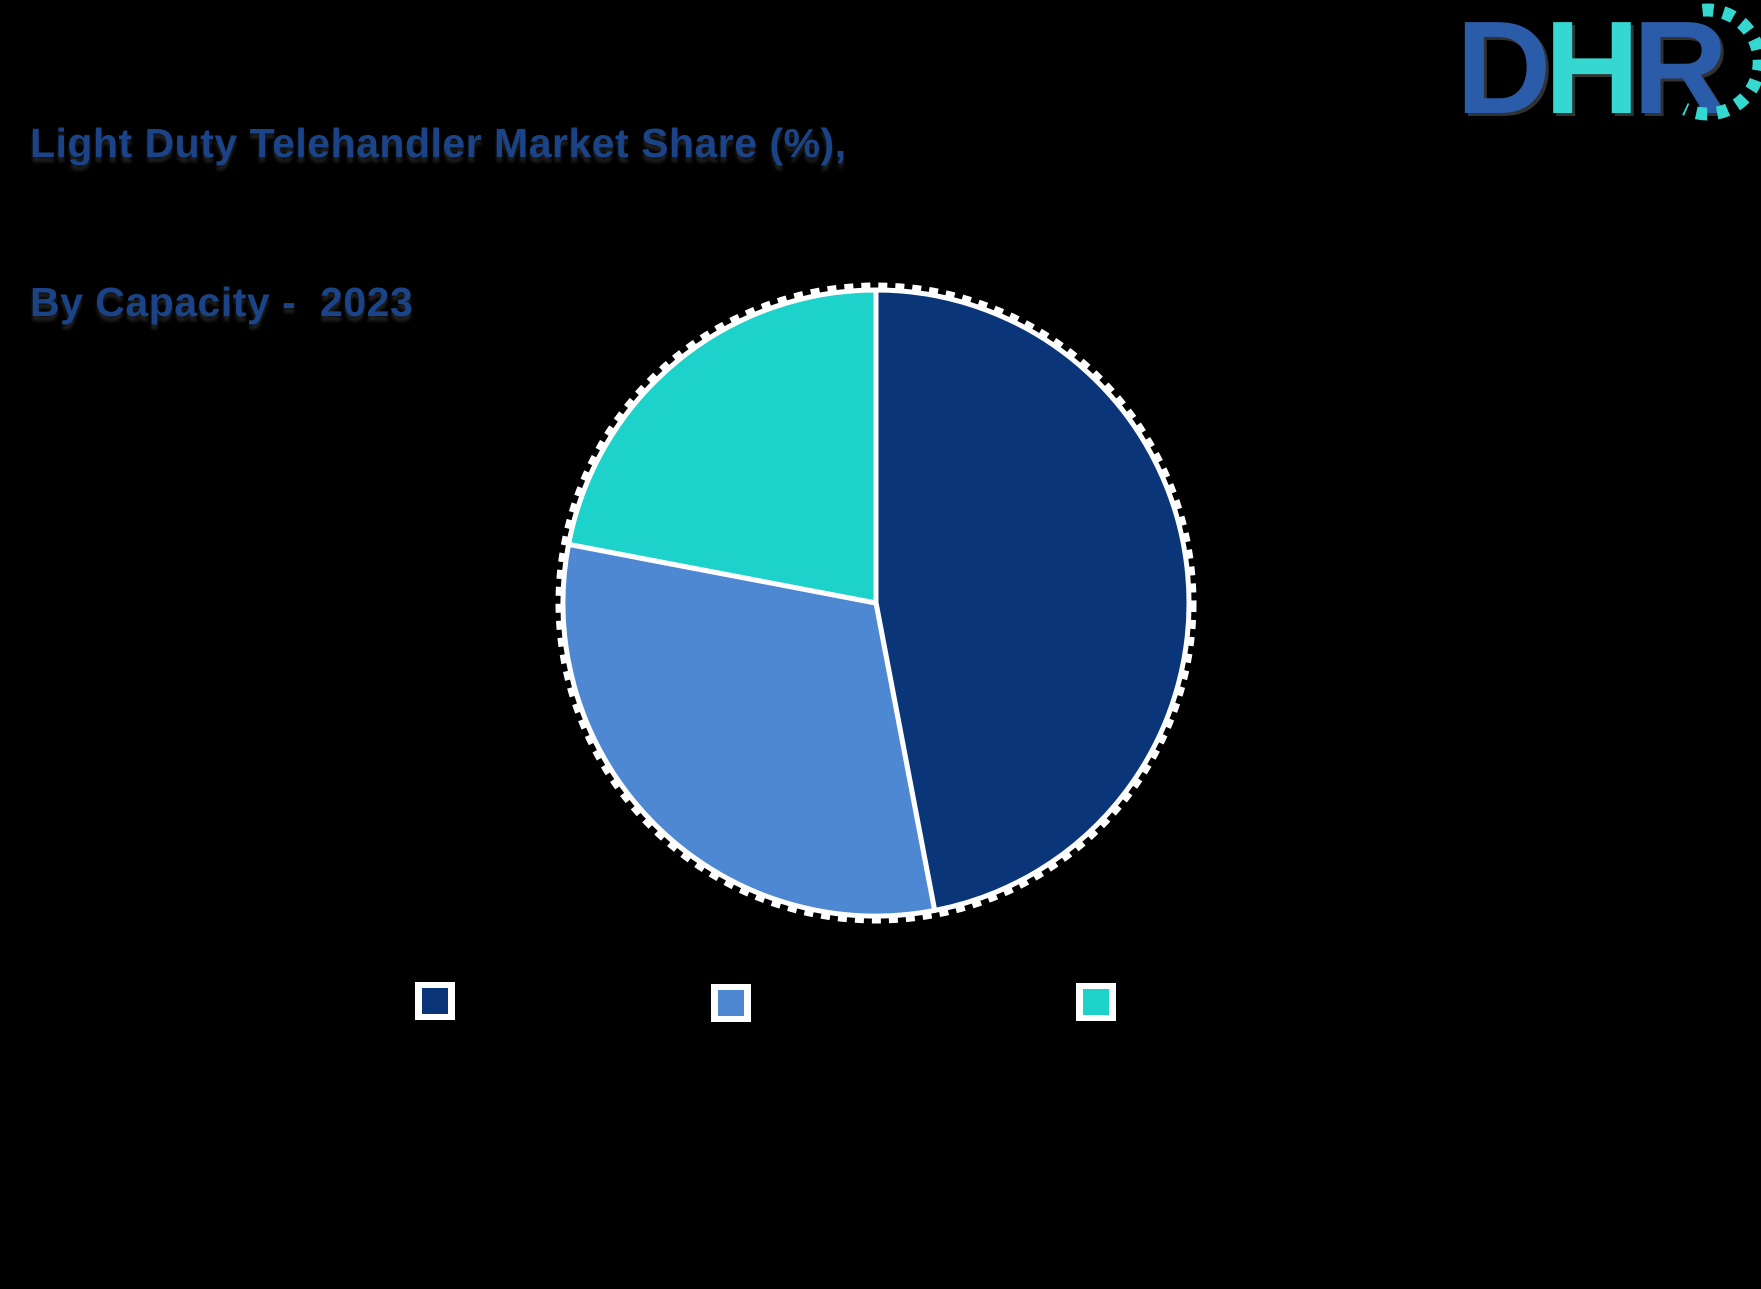 This screenshot has height=1289, width=1761. I want to click on logo-arc-stroke, so click(1721, 62).